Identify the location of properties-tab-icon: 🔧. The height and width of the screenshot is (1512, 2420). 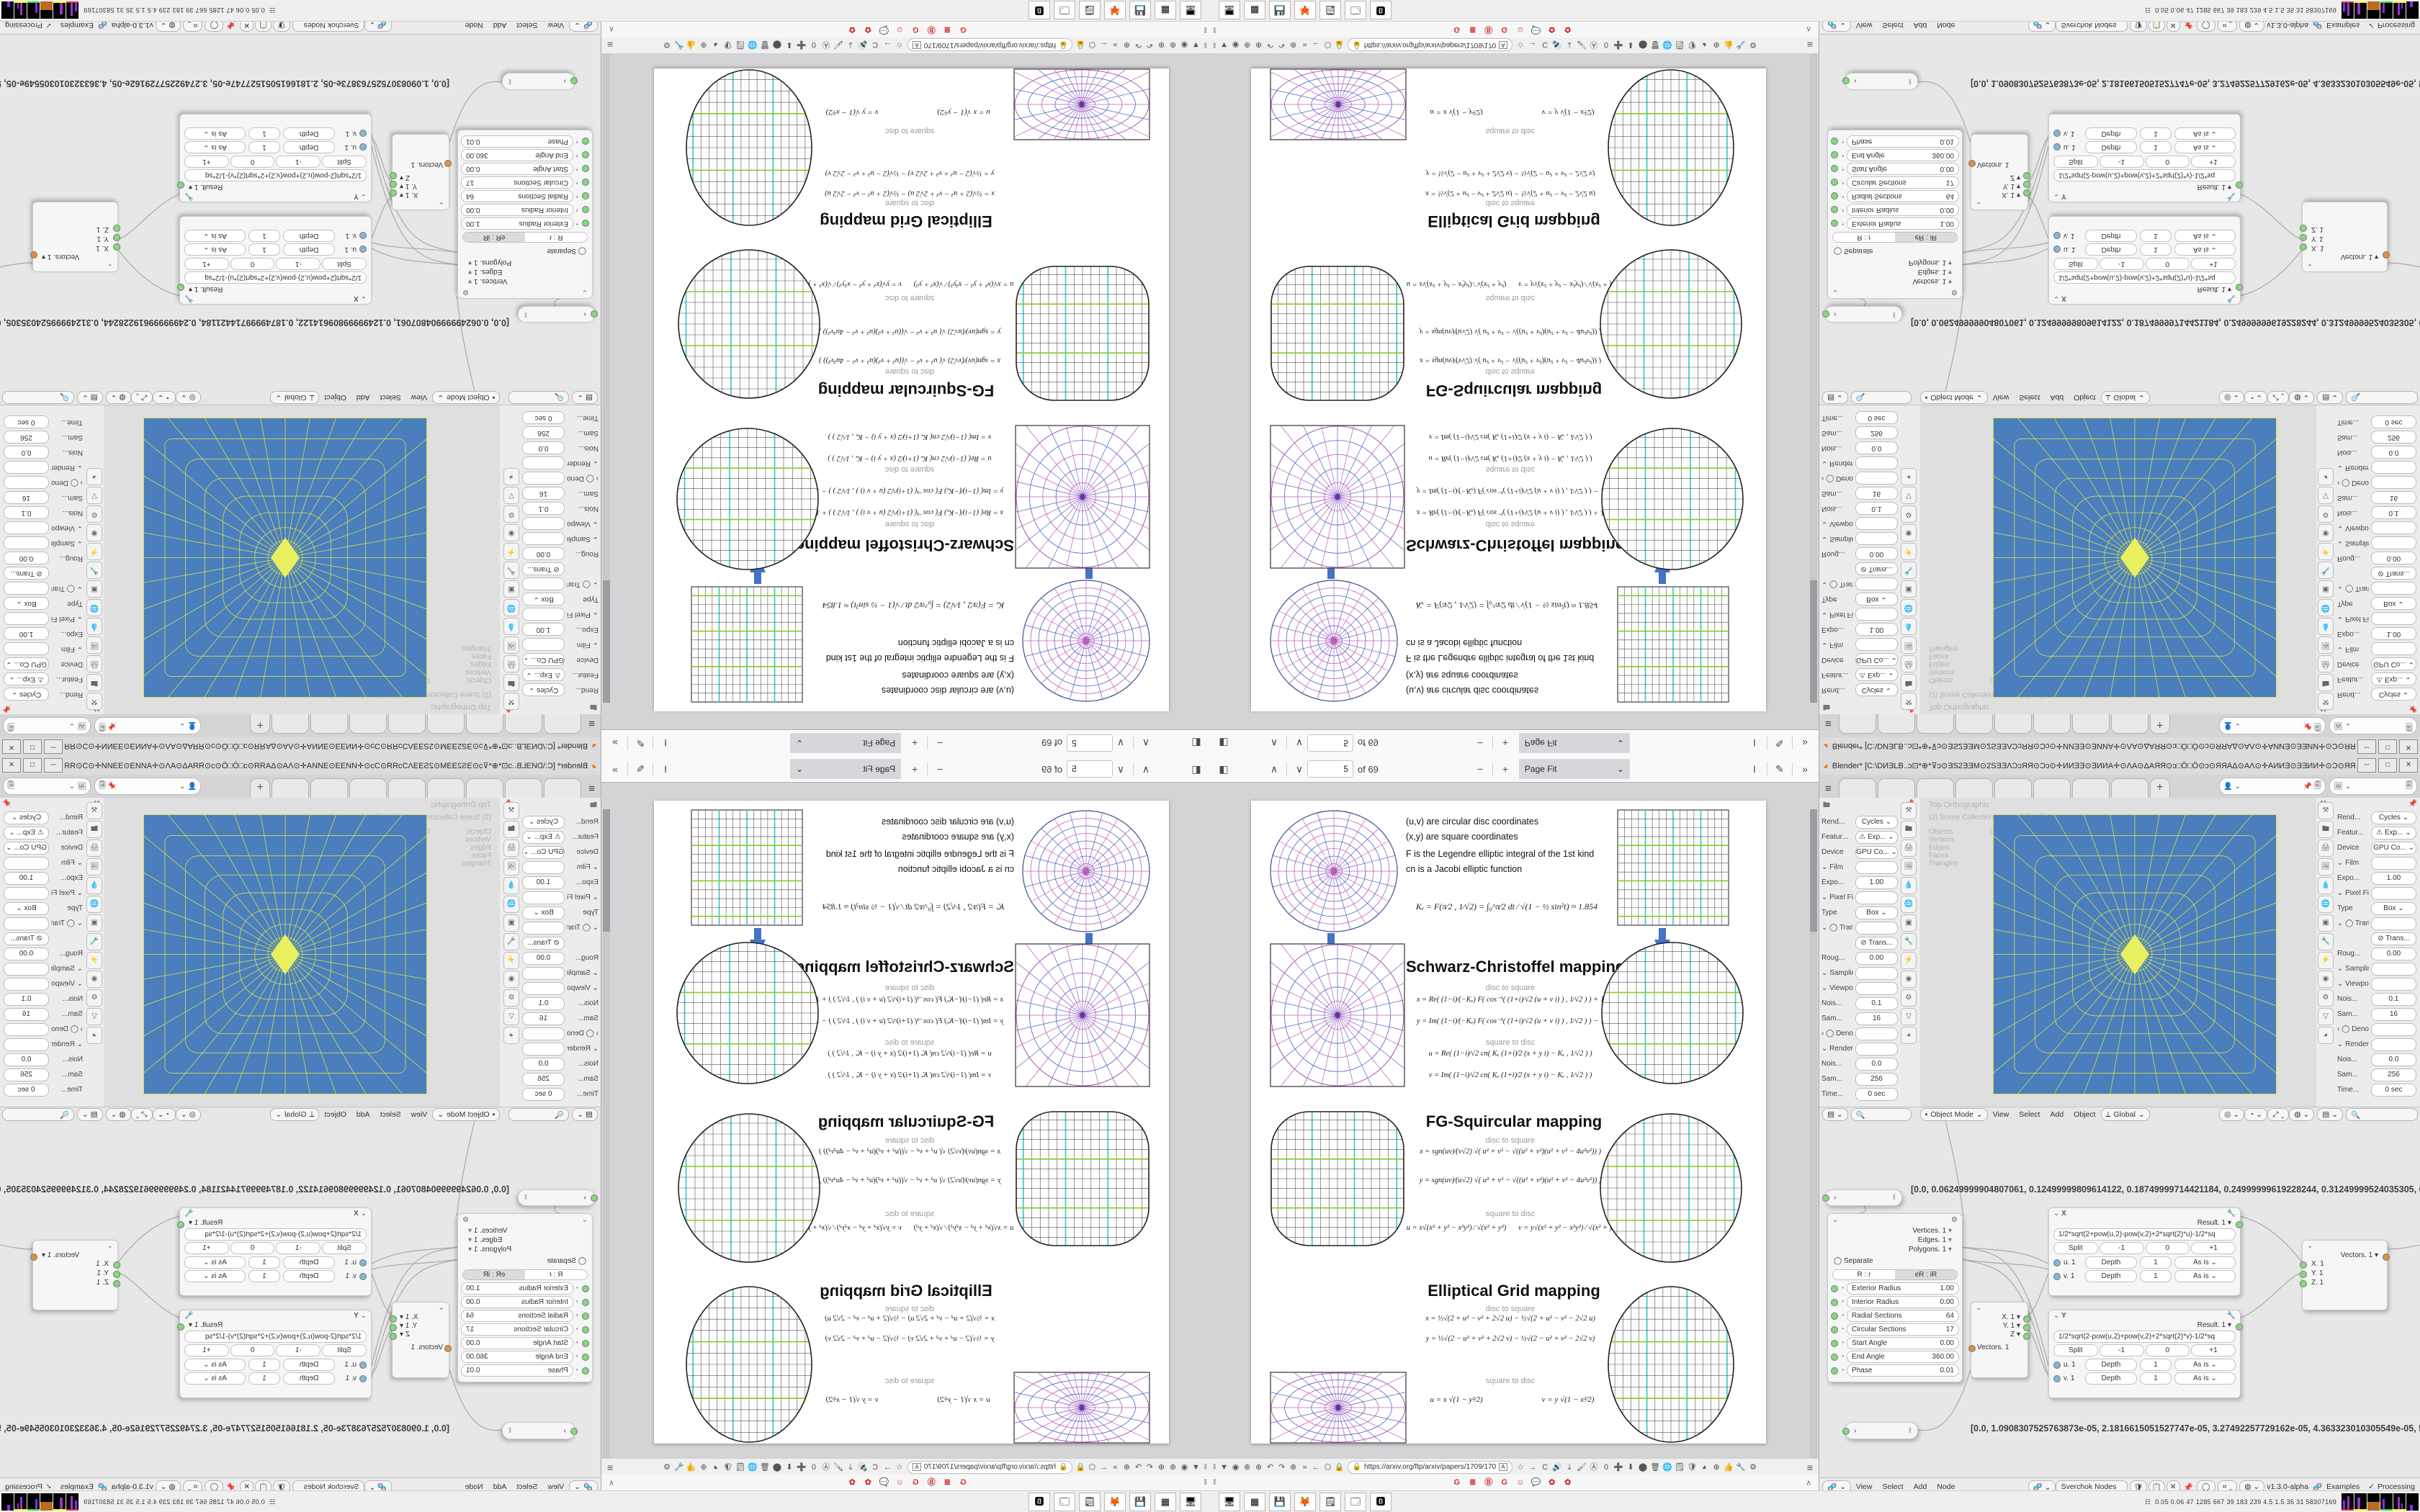
(94, 570).